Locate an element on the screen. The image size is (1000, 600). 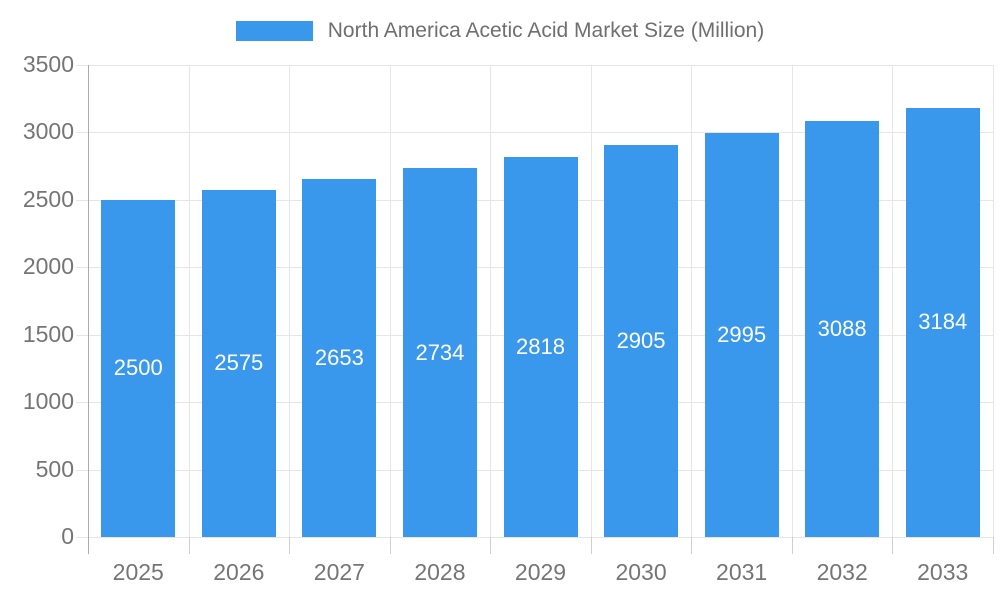
bar-2029 is located at coordinates (540, 346).